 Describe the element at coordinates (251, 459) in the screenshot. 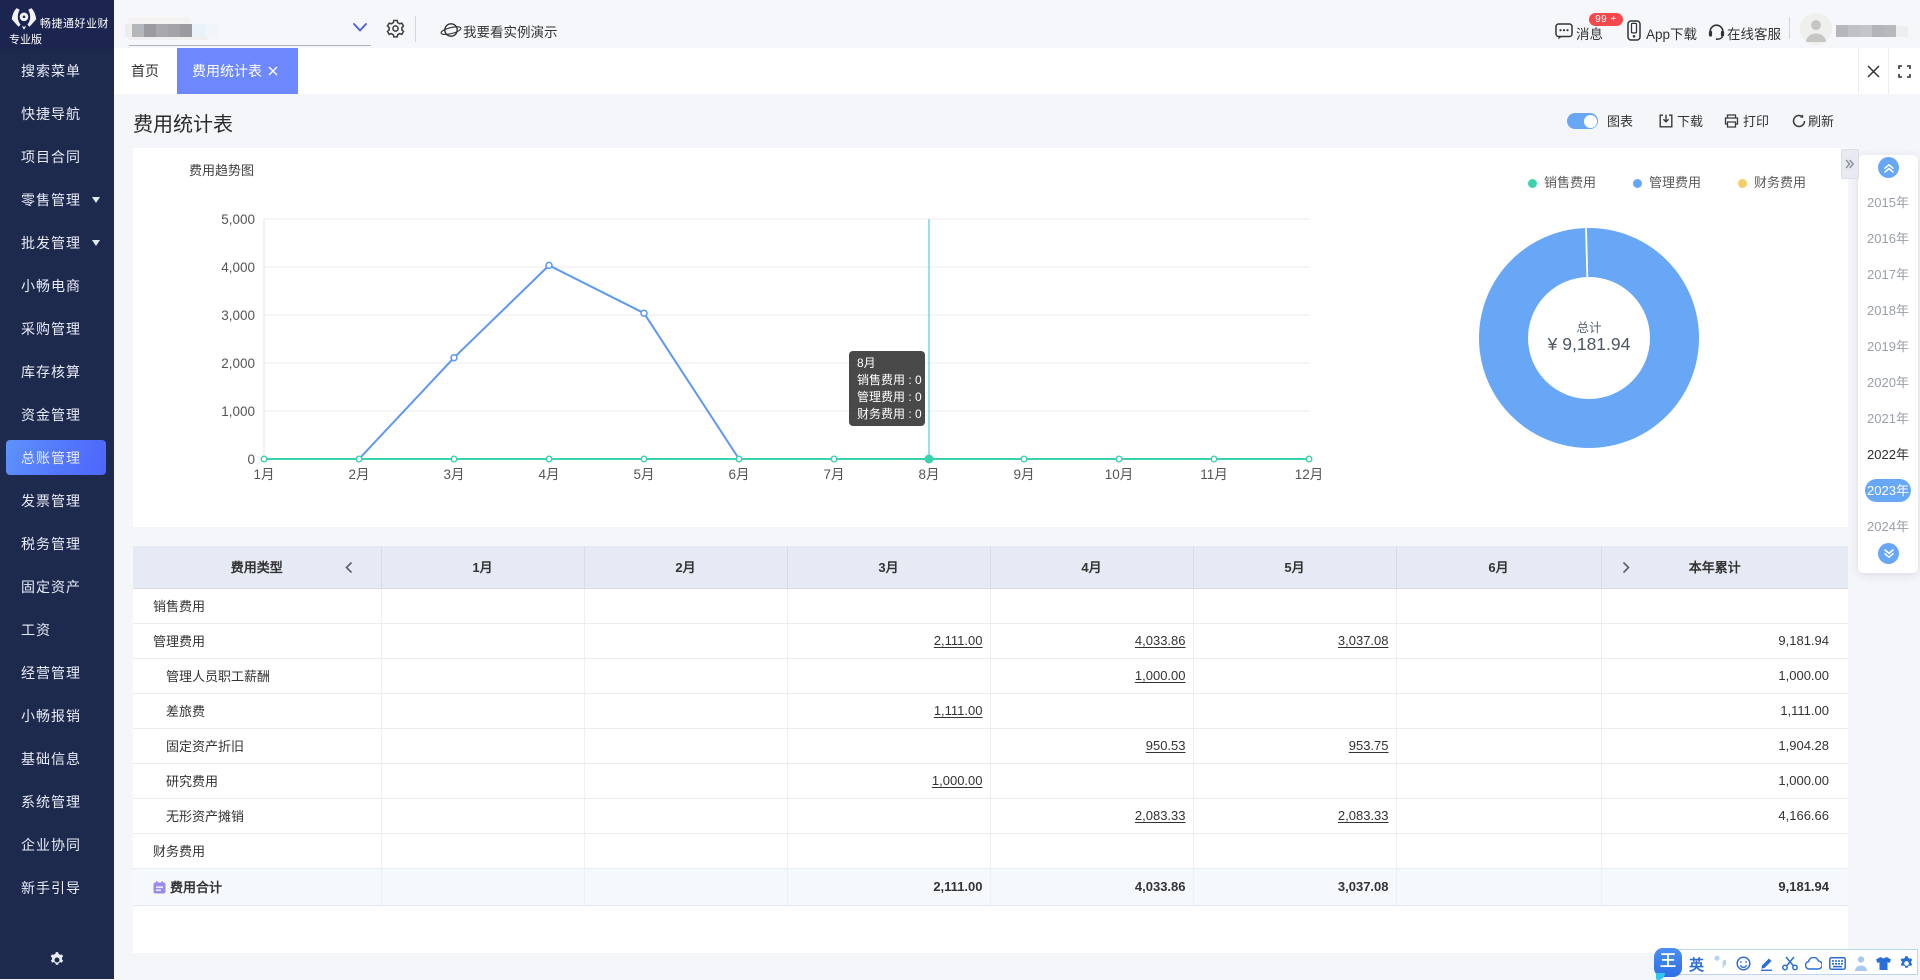

I see `svg-text: 0` at that location.